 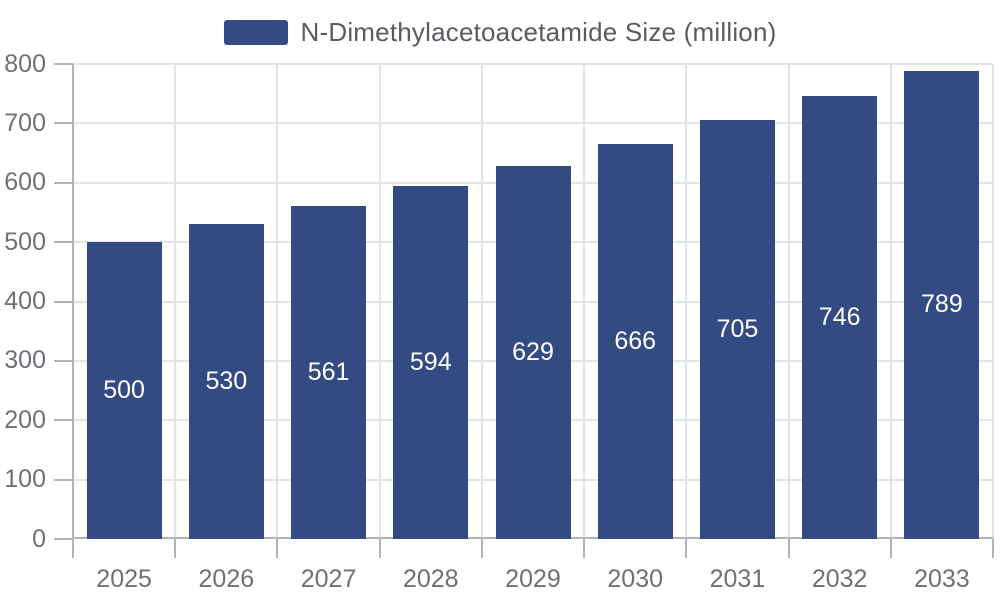 What do you see at coordinates (533, 579) in the screenshot?
I see `x-axis-label: 2029` at bounding box center [533, 579].